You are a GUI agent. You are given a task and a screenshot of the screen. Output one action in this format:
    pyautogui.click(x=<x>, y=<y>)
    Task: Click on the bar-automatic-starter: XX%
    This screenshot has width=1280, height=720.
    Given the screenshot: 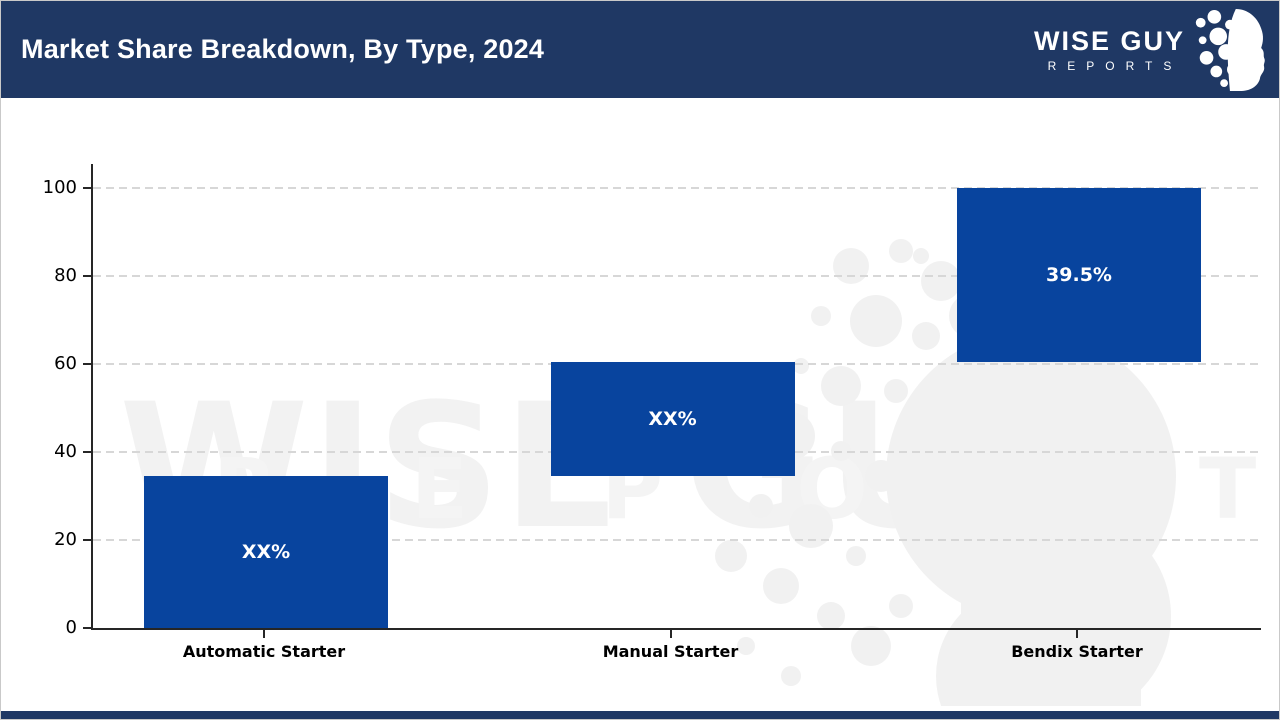 What is the action you would take?
    pyautogui.click(x=266, y=552)
    